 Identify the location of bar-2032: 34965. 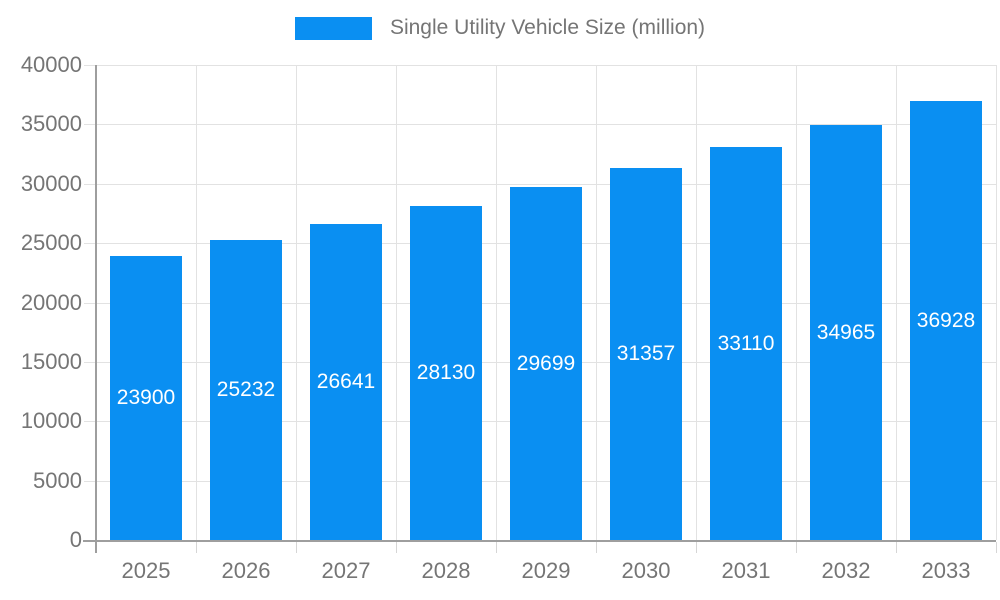
(846, 332).